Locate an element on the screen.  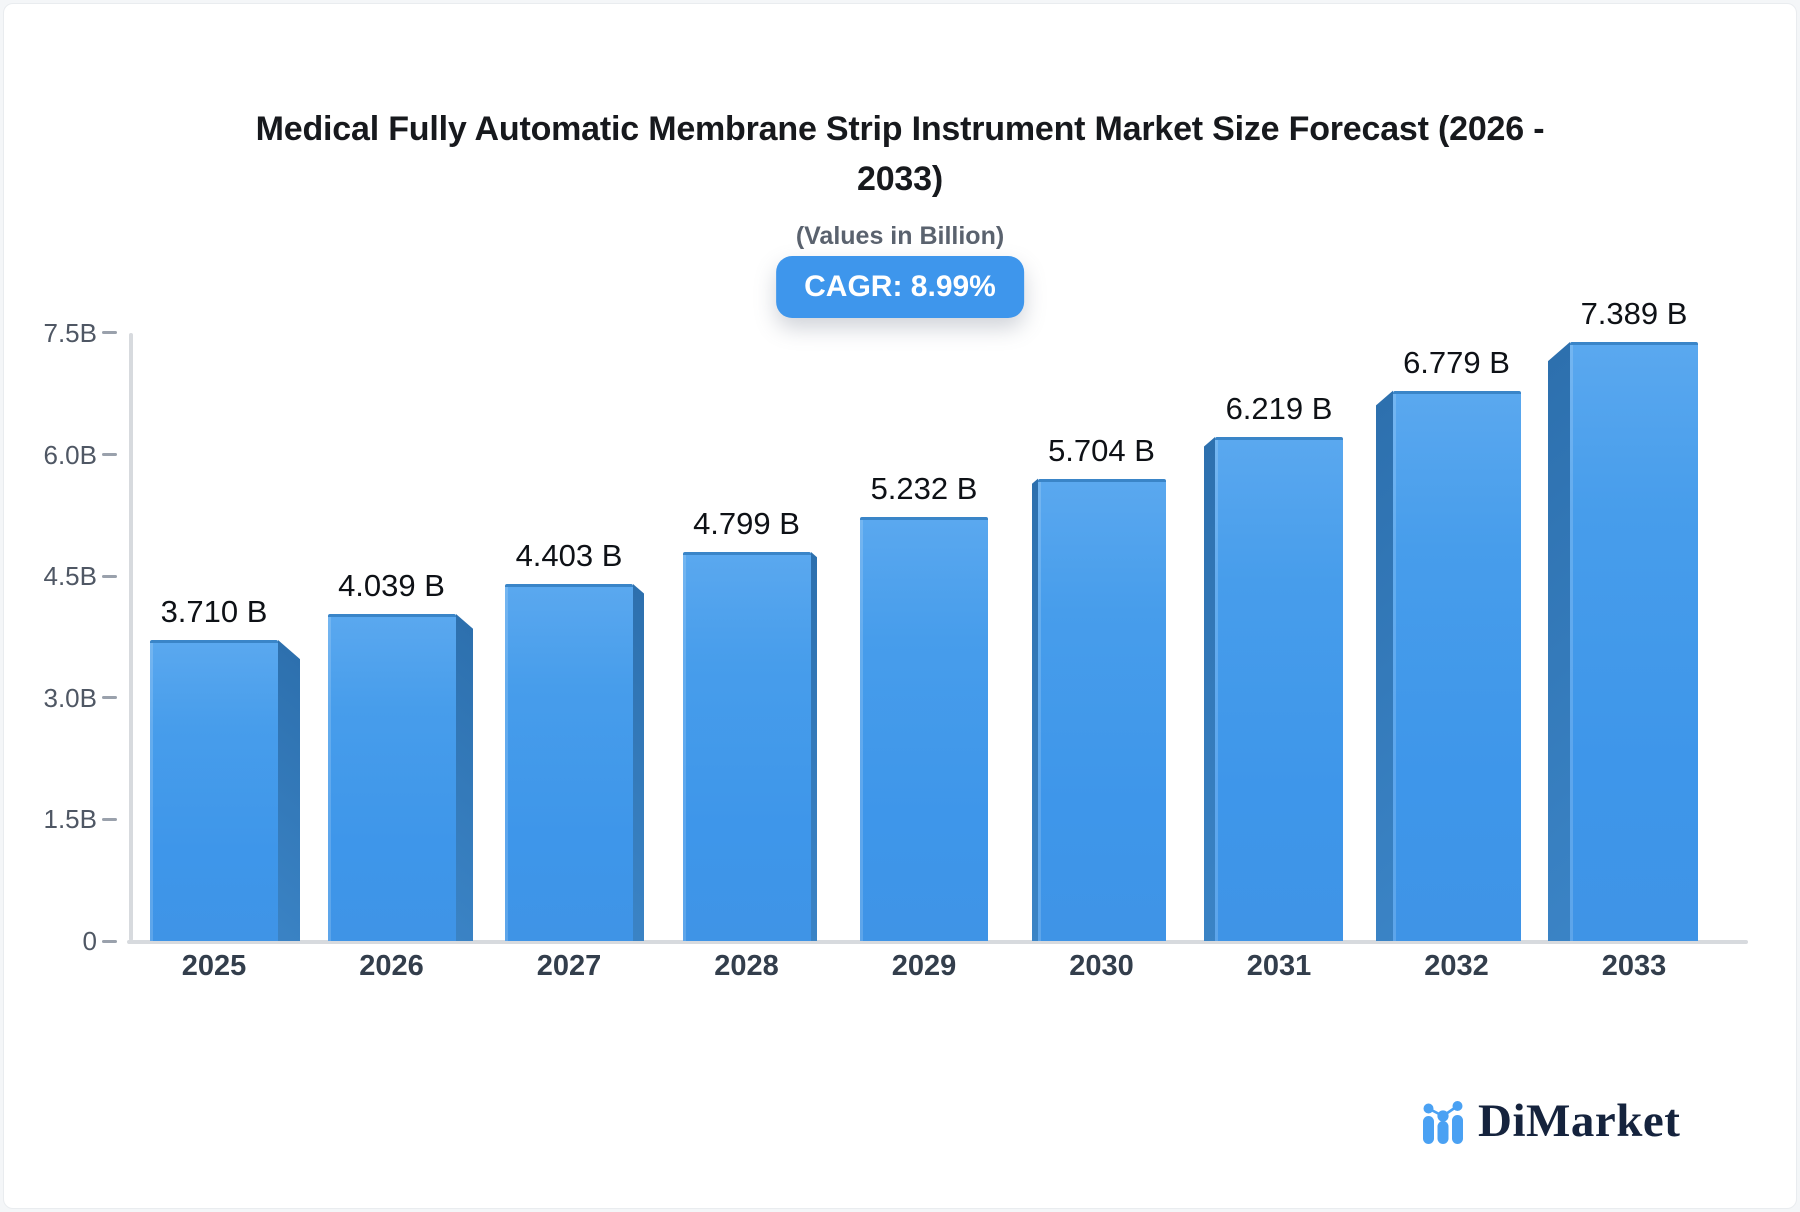
bar-chart-logo-icon is located at coordinates (1443, 1122).